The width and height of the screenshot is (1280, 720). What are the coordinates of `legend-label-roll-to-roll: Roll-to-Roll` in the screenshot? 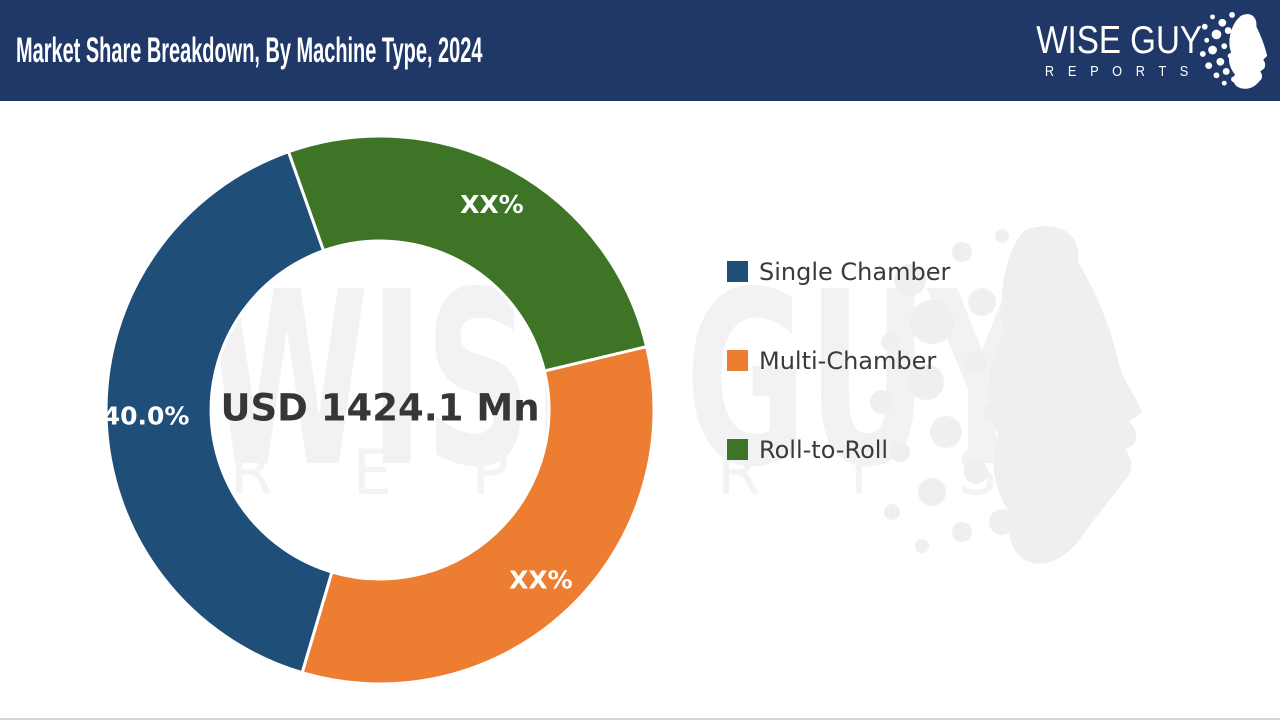 It's located at (824, 449).